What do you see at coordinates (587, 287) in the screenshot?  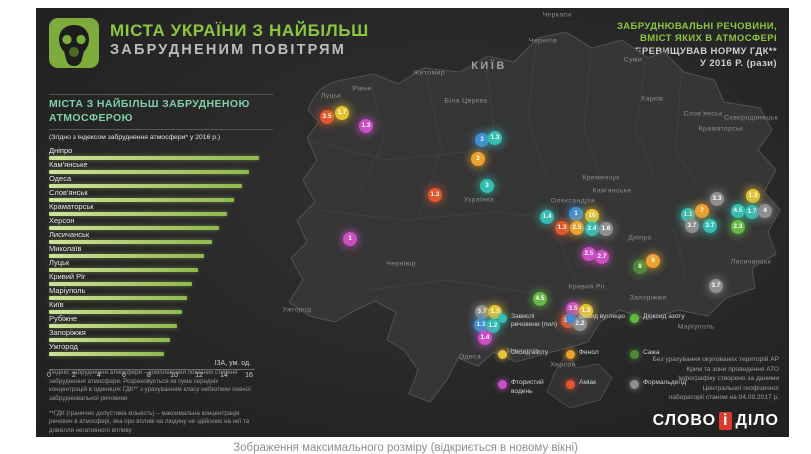 I see `map-city-label: Кривий Ріг` at bounding box center [587, 287].